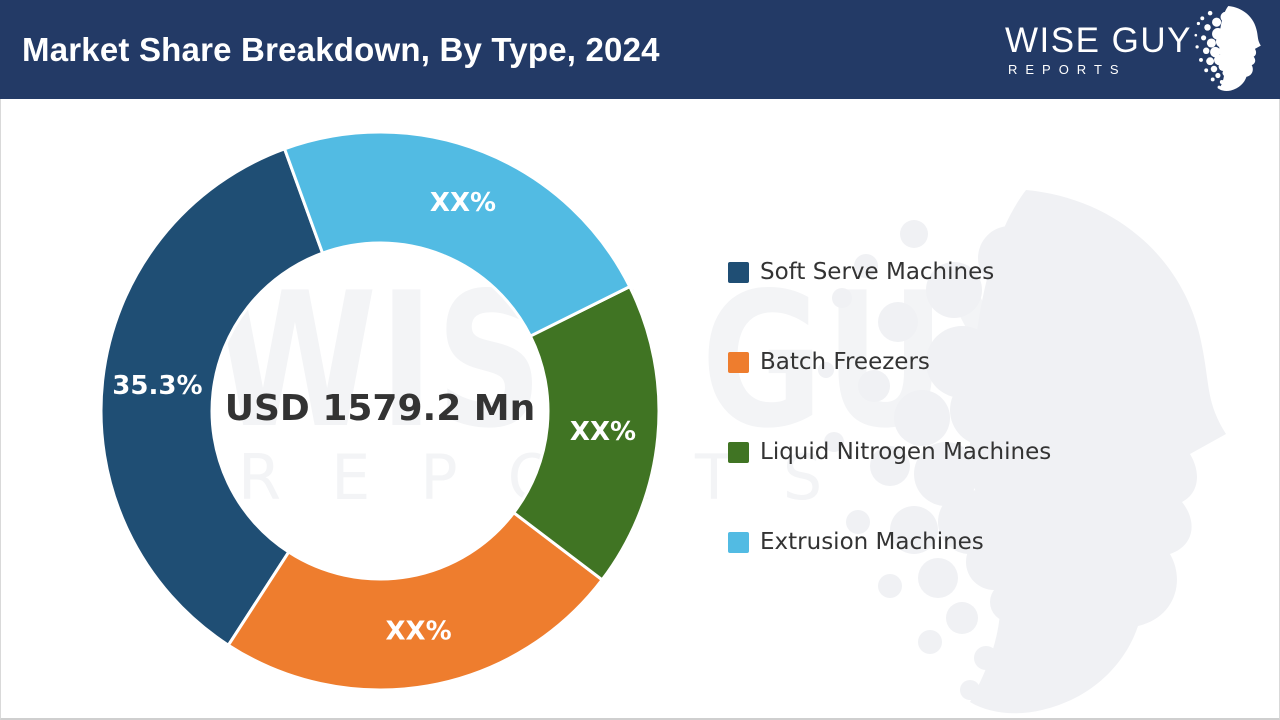 Image resolution: width=1280 pixels, height=720 pixels. I want to click on legend-item-batch-freezers: Batch Freezers, so click(889, 362).